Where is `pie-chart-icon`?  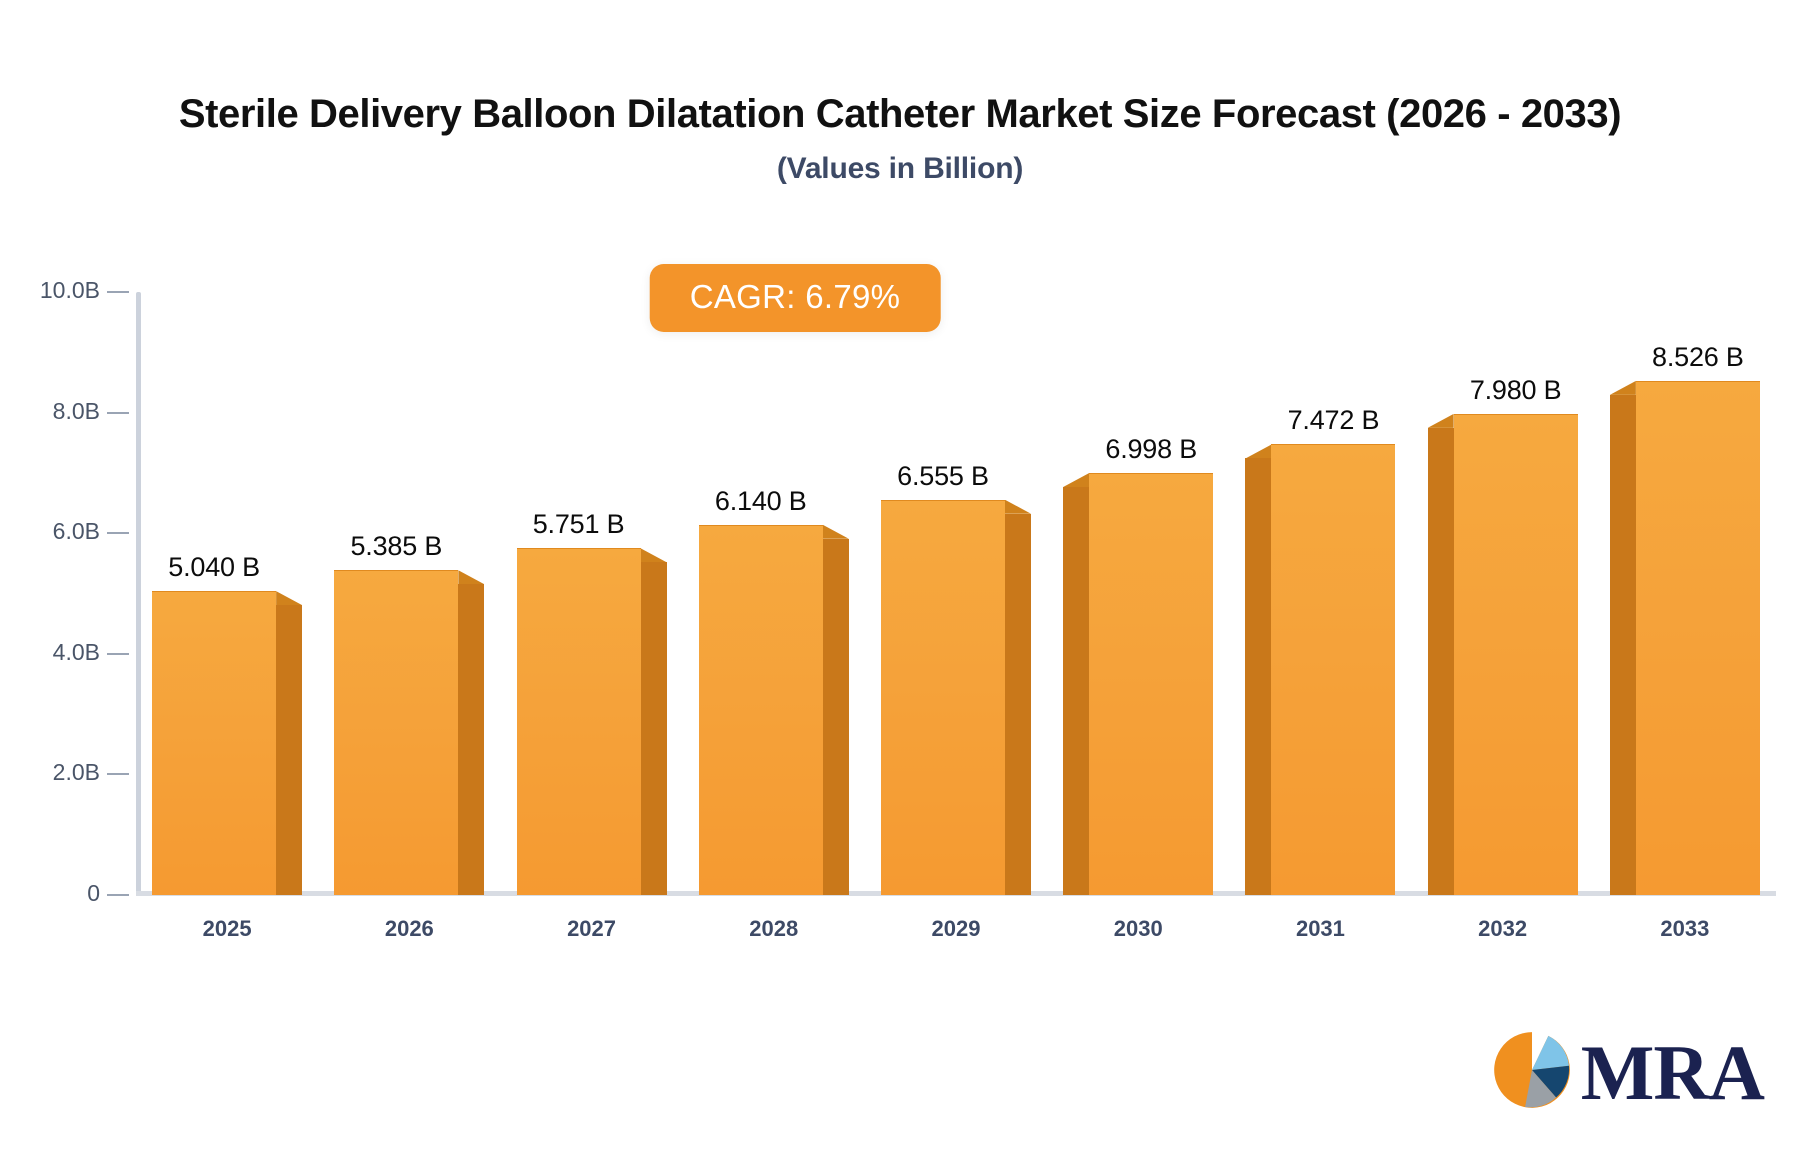 pie-chart-icon is located at coordinates (1532, 1072).